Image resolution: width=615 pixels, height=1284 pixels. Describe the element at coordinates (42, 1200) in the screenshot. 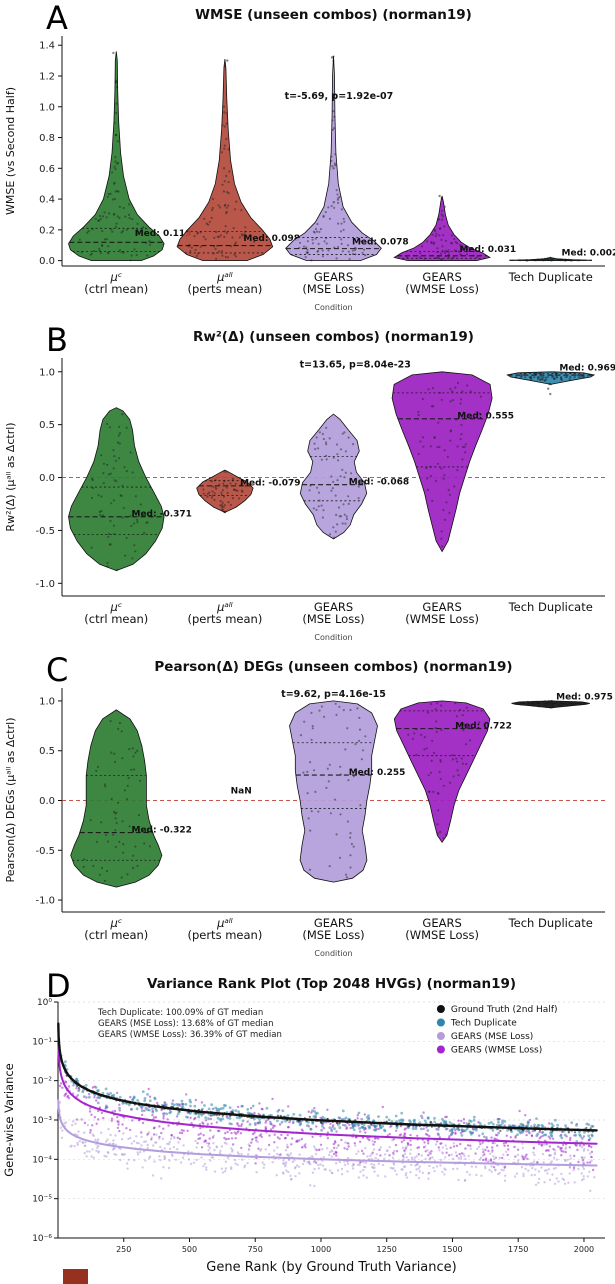

I see `svg-text: 10⁻⁵` at that location.